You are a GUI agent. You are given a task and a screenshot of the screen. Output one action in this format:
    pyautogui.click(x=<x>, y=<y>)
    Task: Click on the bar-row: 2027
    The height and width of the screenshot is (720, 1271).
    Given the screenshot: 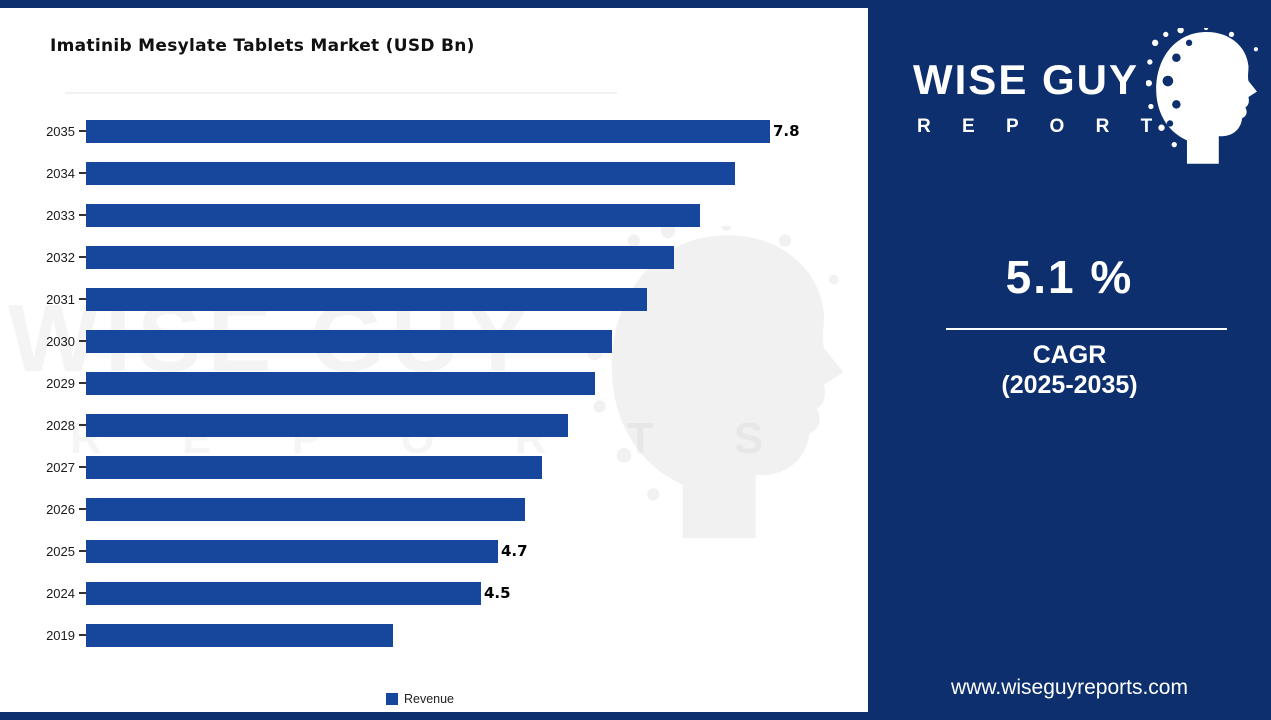 What is the action you would take?
    pyautogui.click(x=437, y=467)
    